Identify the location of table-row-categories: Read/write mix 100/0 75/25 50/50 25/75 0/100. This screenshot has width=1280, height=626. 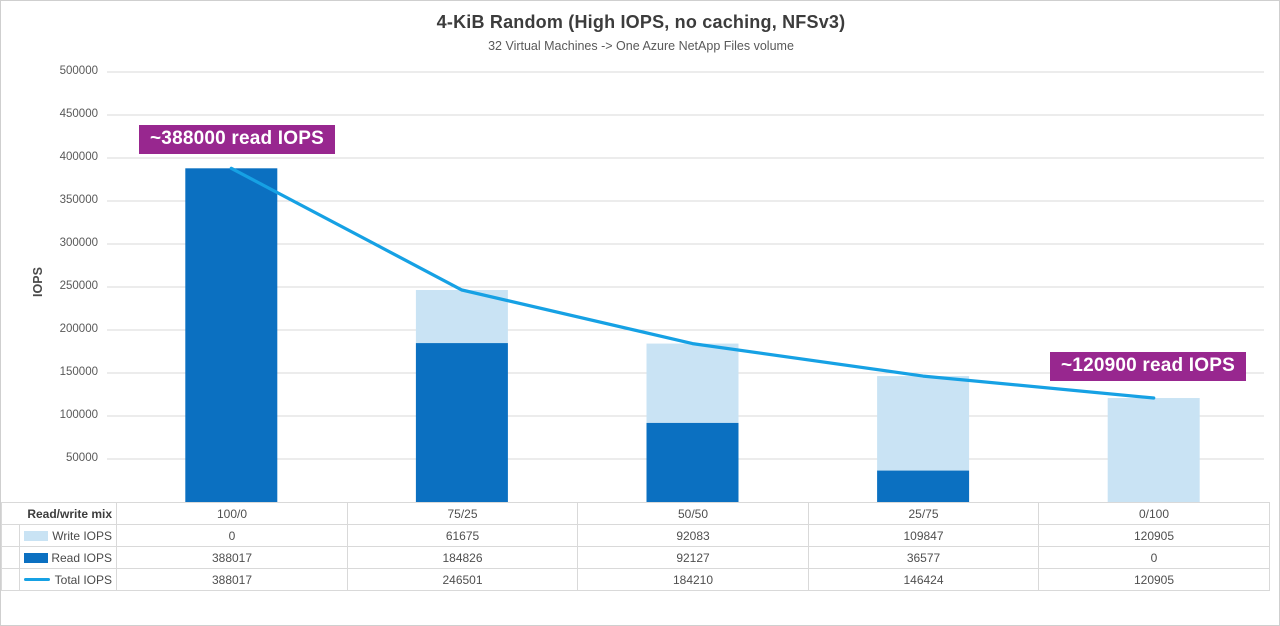
(636, 513).